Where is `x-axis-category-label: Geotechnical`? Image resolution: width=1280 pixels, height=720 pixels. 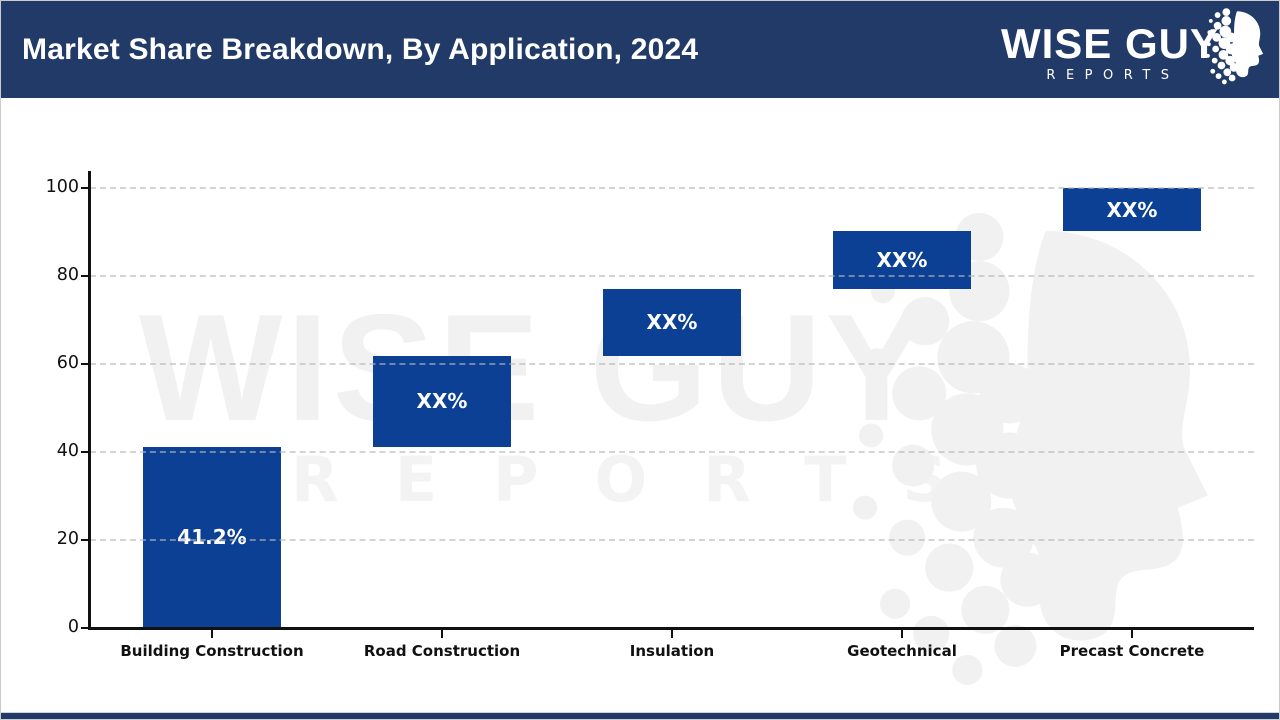 x-axis-category-label: Geotechnical is located at coordinates (902, 651).